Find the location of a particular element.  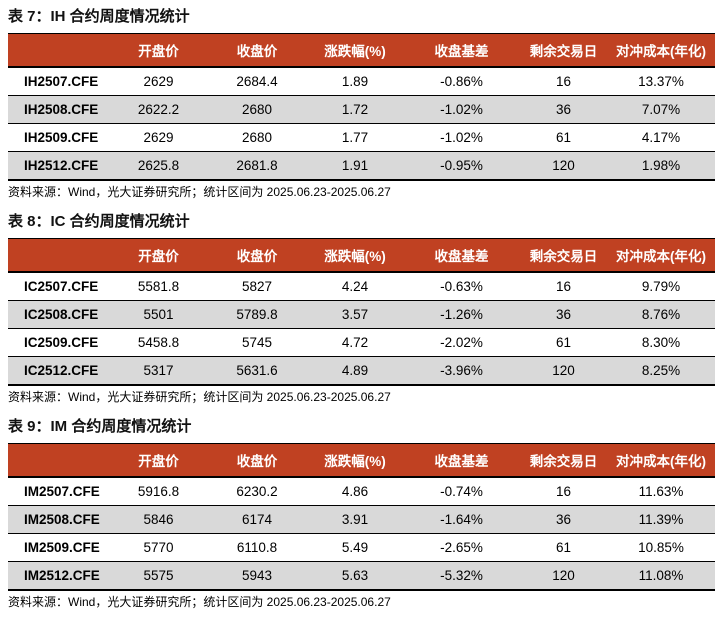

close-cell: 5789.8 is located at coordinates (257, 314).